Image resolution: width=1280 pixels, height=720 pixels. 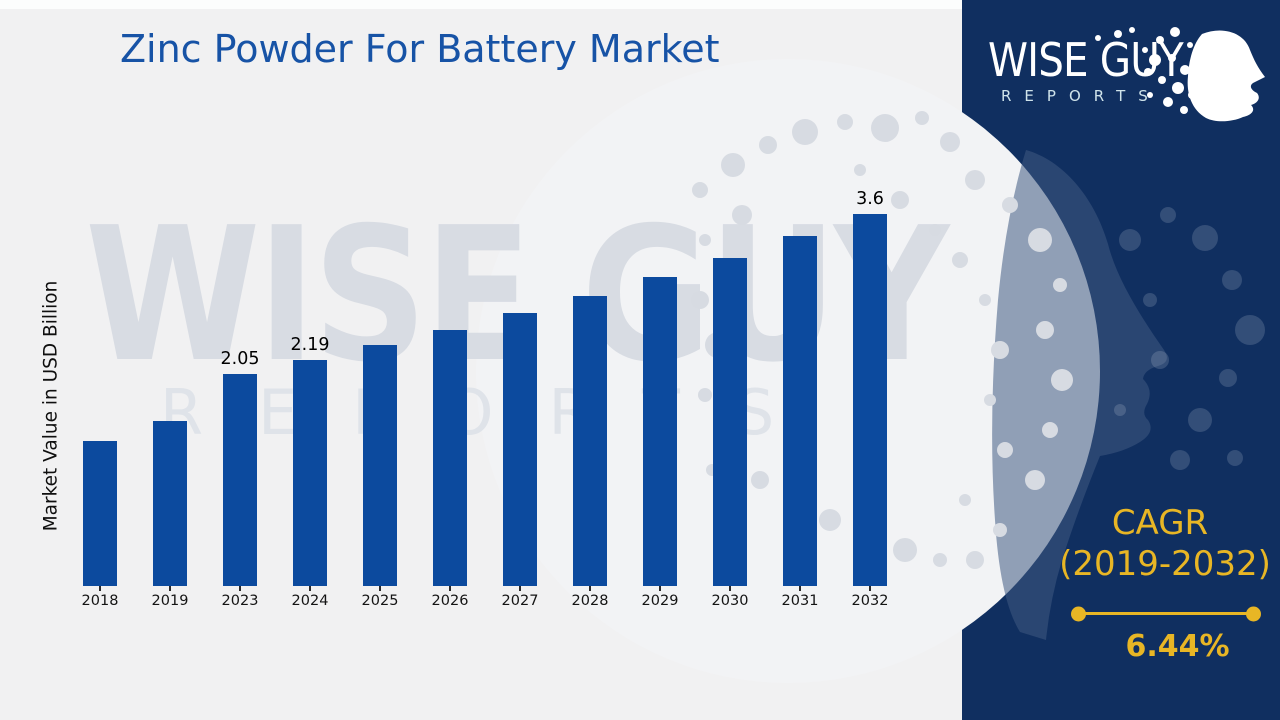 What do you see at coordinates (310, 588) in the screenshot?
I see `x-tick-2024` at bounding box center [310, 588].